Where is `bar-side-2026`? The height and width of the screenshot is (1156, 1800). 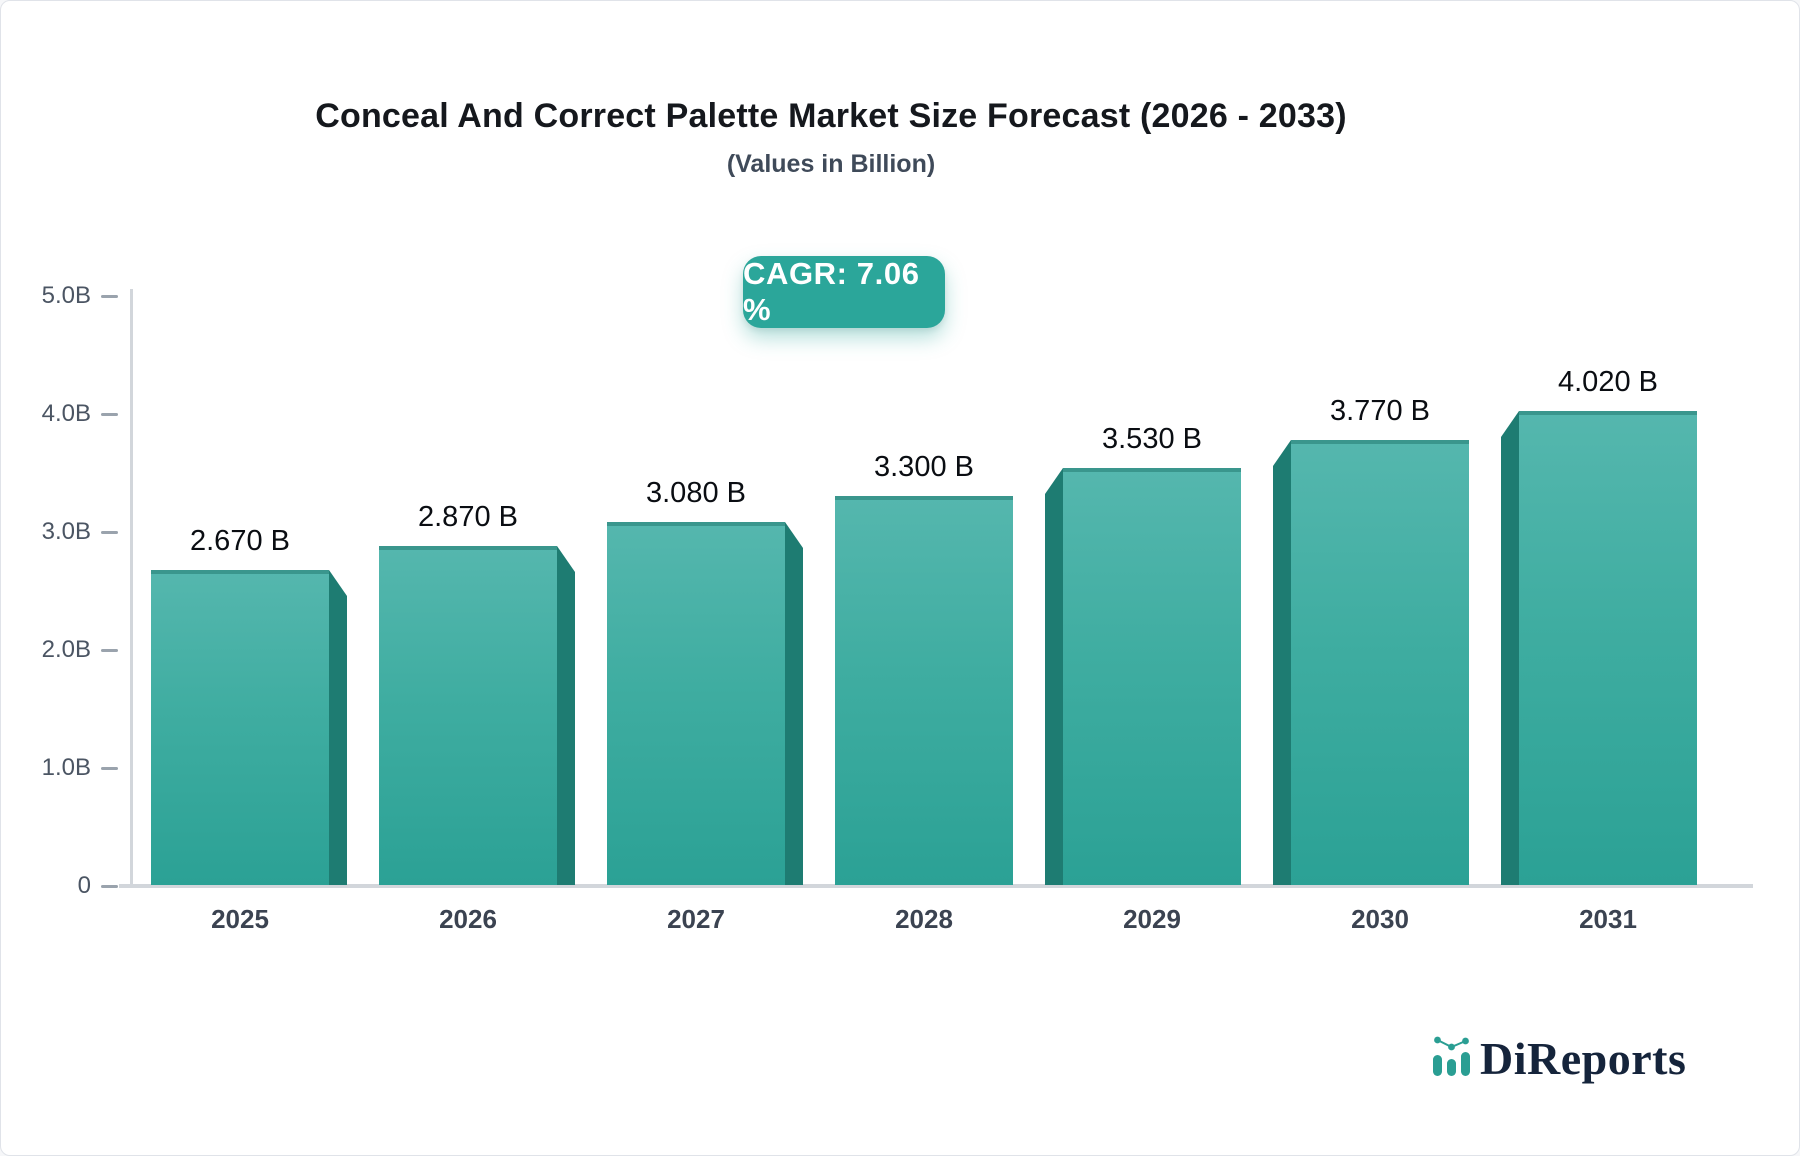
bar-side-2026 is located at coordinates (566, 715).